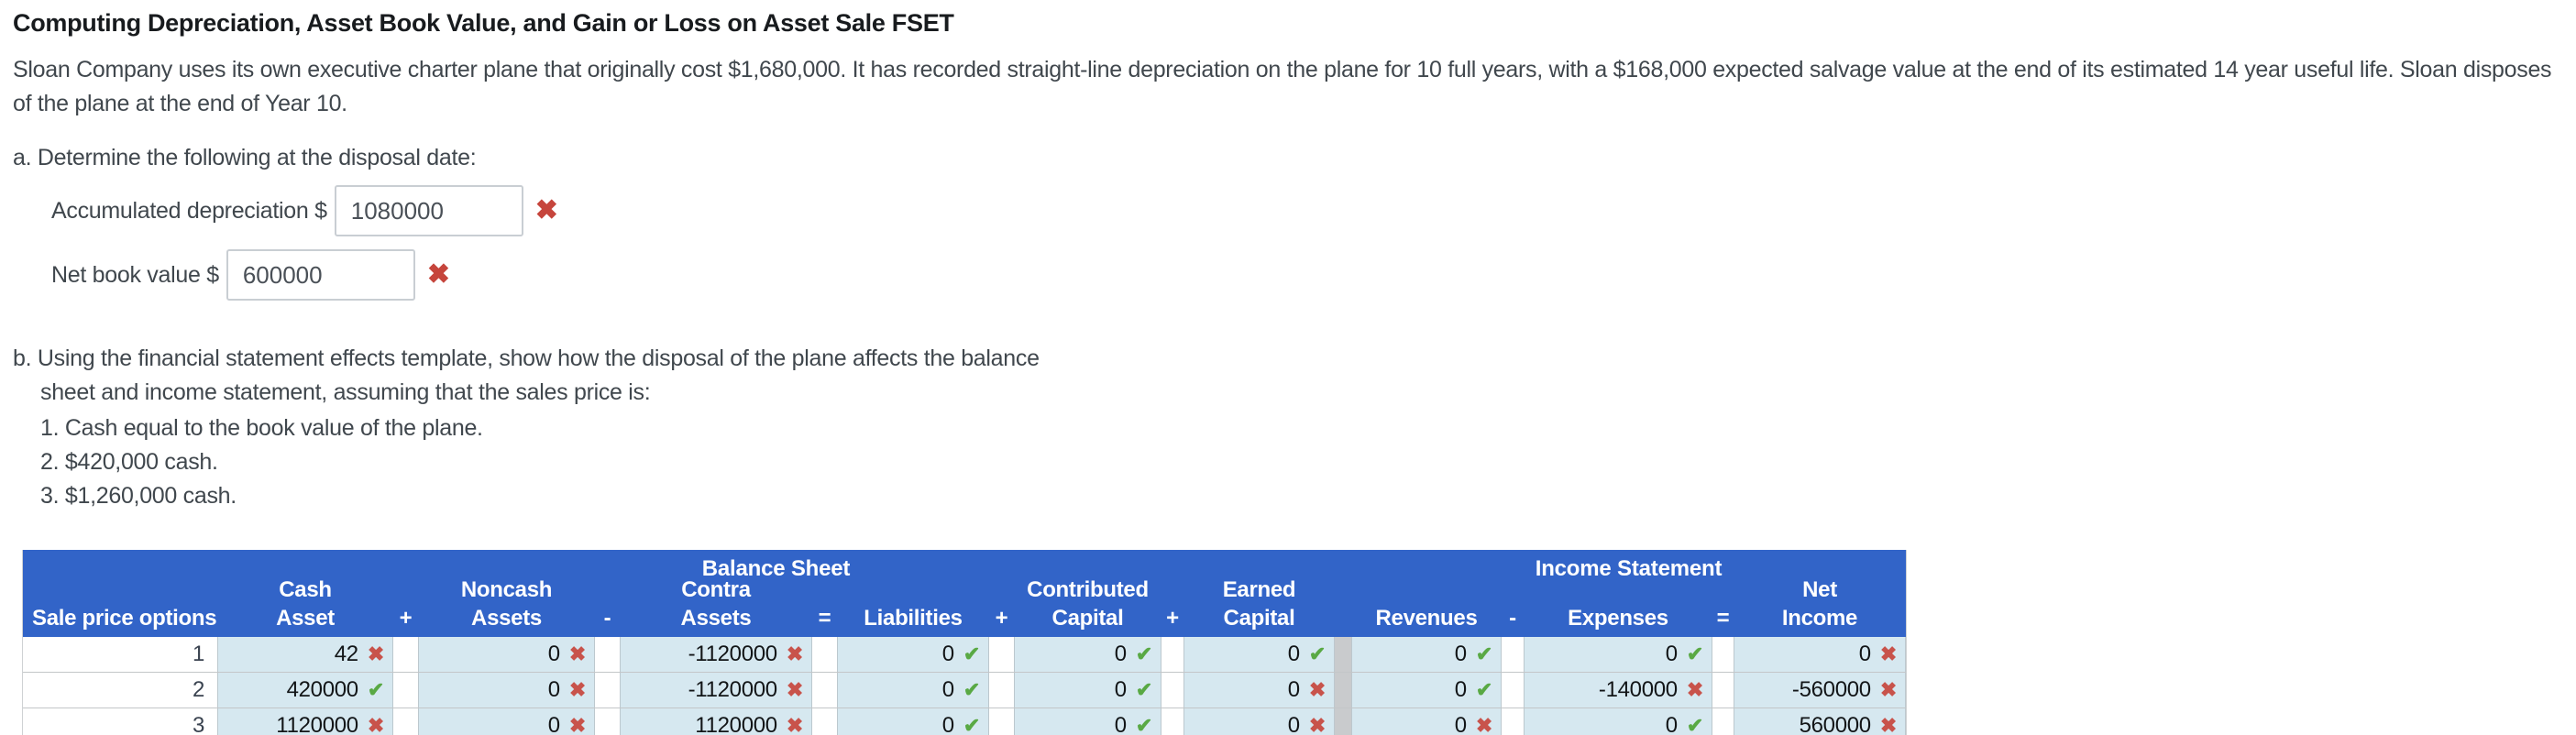  I want to click on header-line-2: -, so click(607, 618).